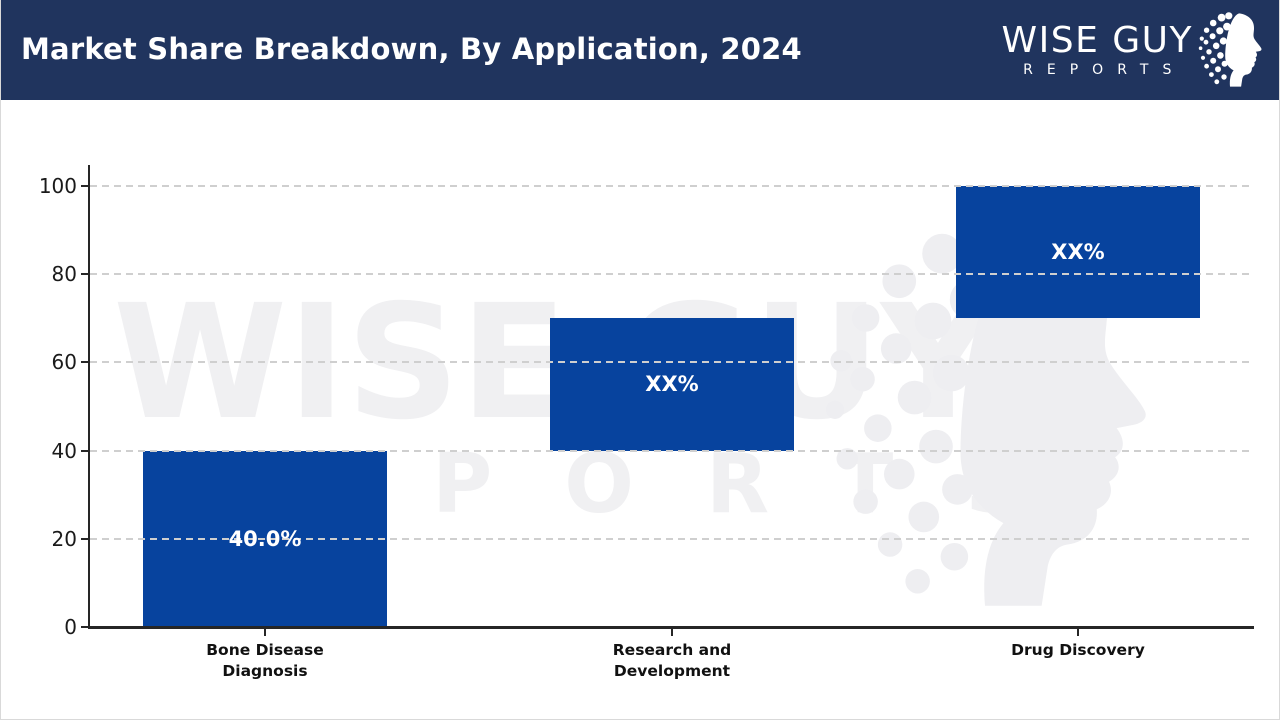  I want to click on logo-text: WISE GUY REPORTS, so click(1097, 49).